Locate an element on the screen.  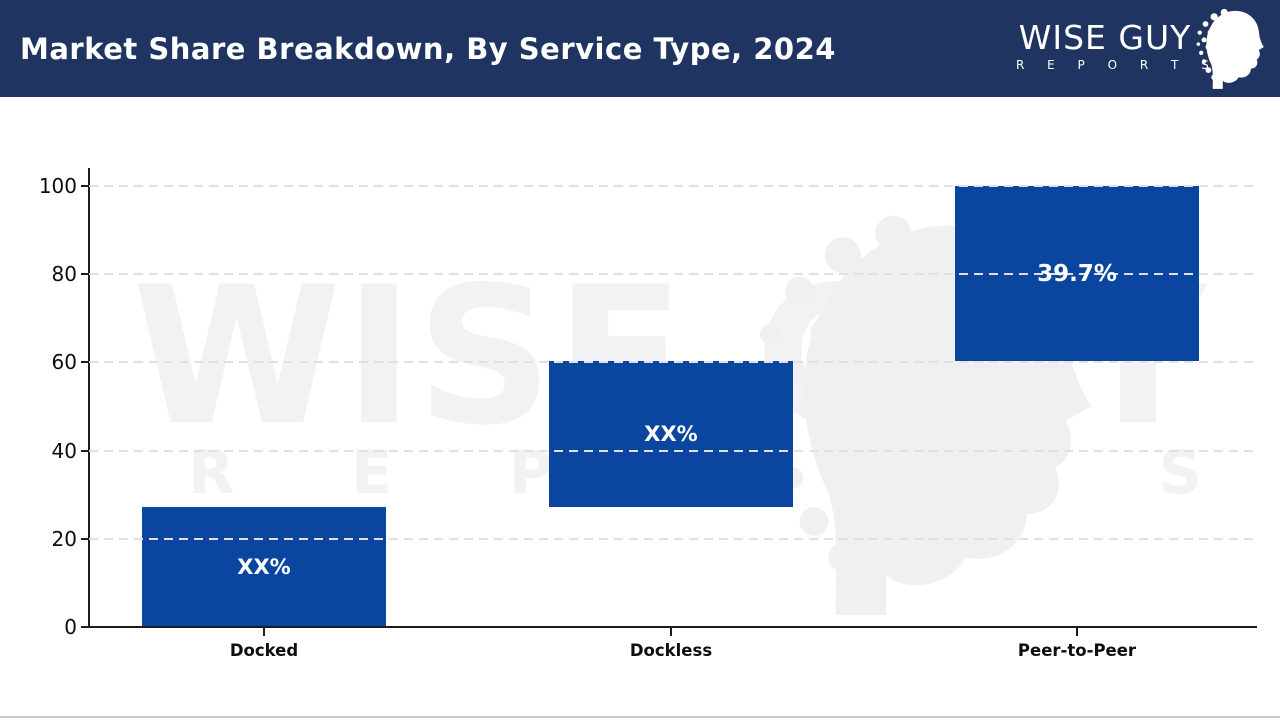
wise-guy-logo: WISE GUY R E P O R T S is located at coordinates (1141, 49).